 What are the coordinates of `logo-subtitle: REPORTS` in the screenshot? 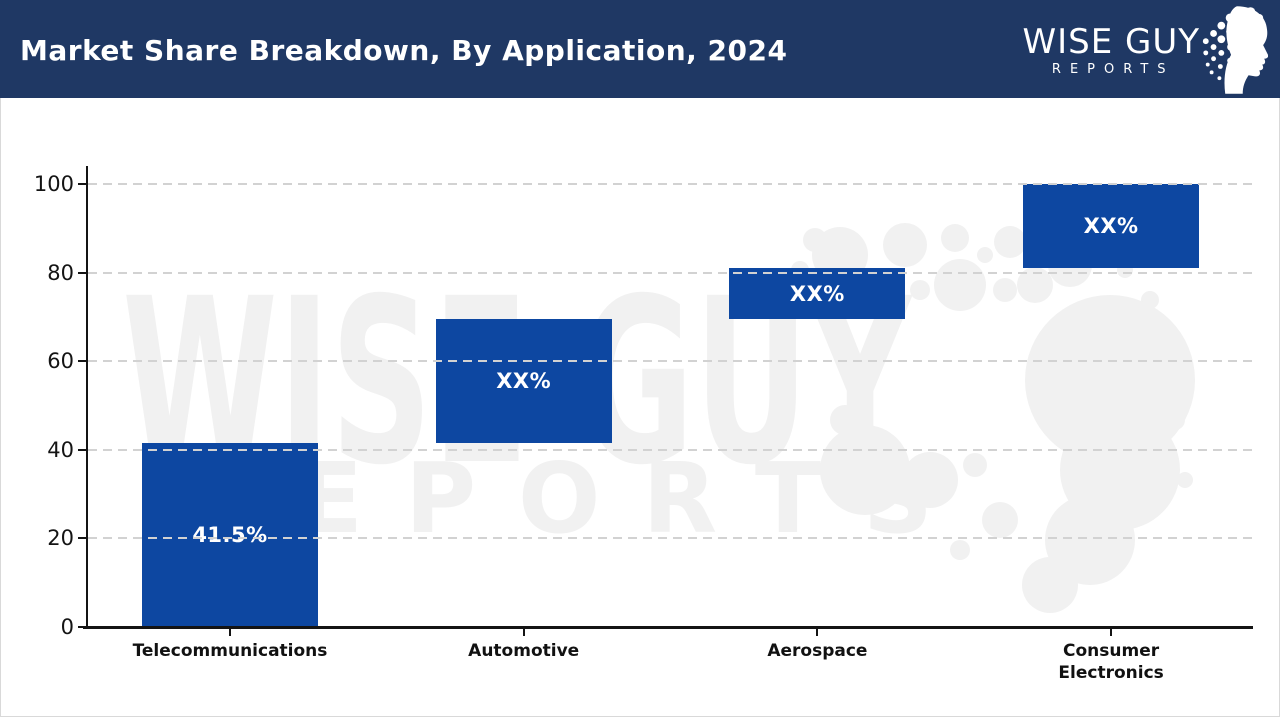 It's located at (1113, 69).